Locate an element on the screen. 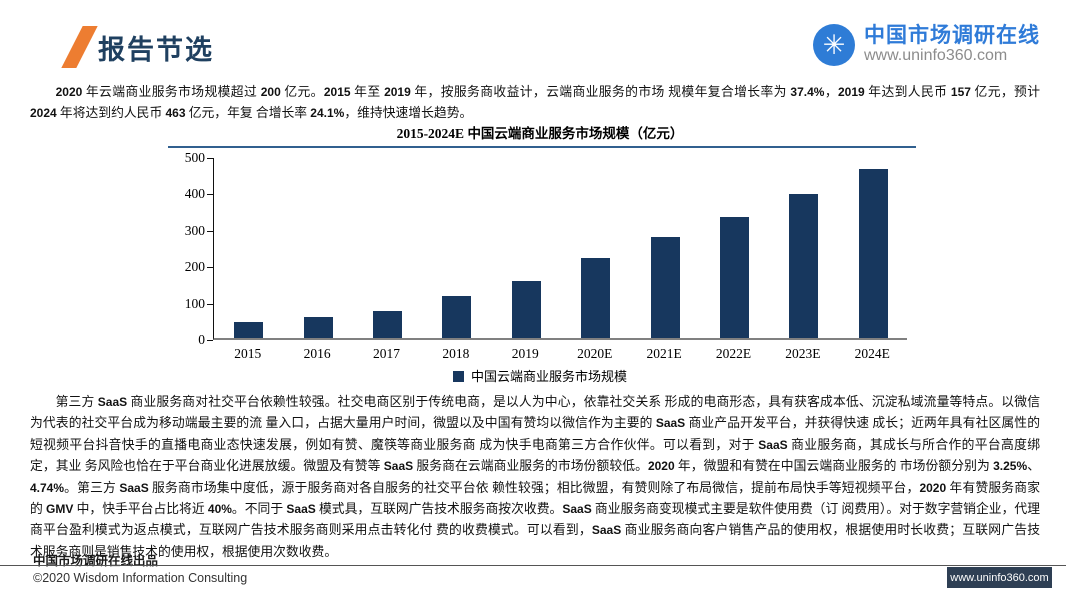  legend-swatch is located at coordinates (458, 376).